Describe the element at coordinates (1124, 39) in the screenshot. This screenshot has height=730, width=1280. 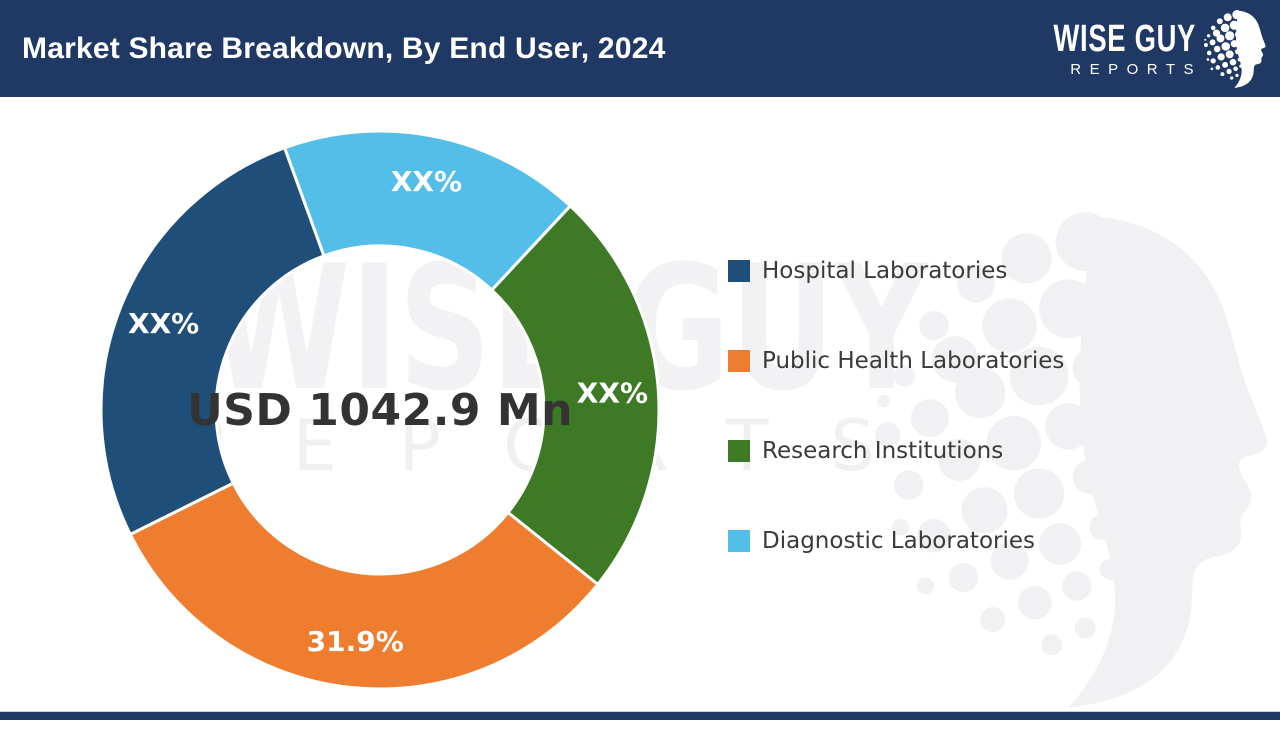
I see `logo-brand-text: WISE GUY` at that location.